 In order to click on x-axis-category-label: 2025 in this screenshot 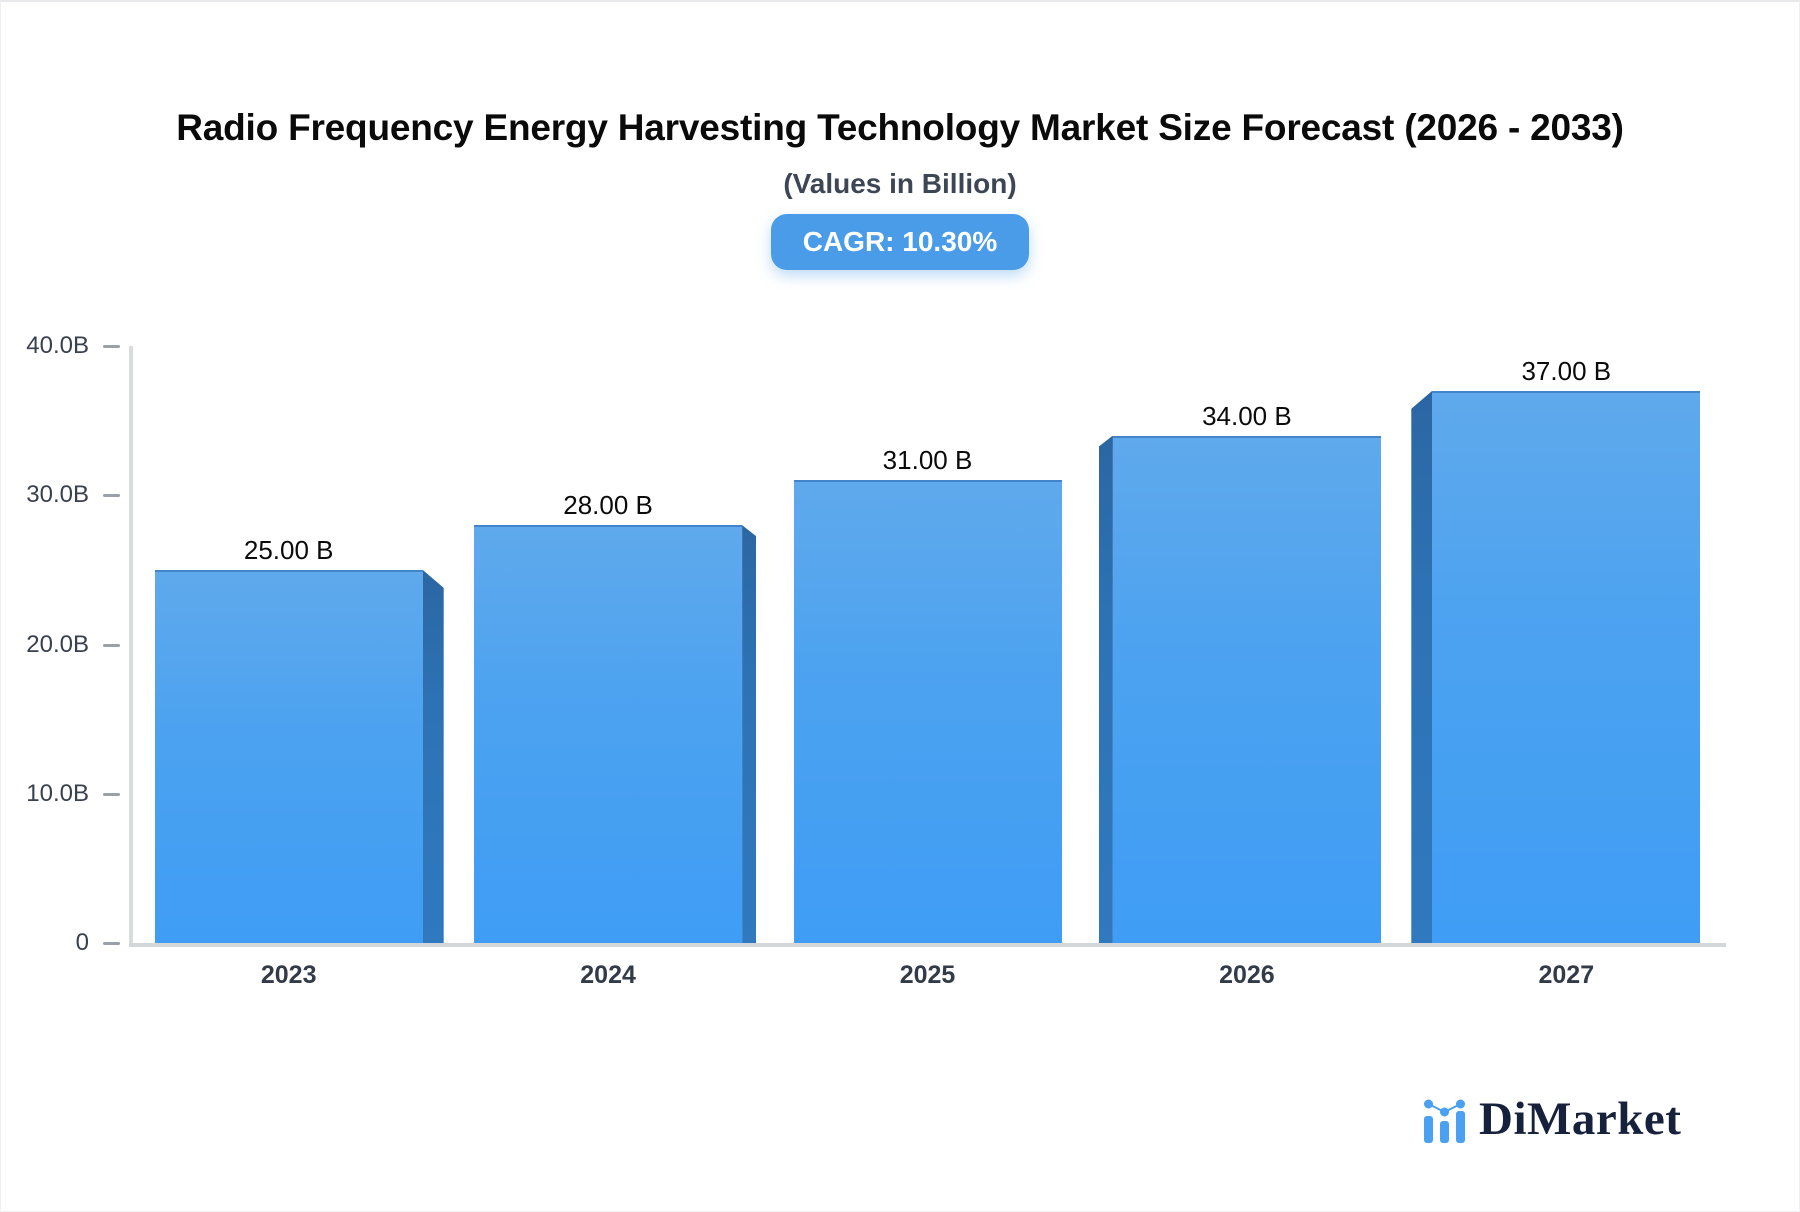, I will do `click(927, 975)`.